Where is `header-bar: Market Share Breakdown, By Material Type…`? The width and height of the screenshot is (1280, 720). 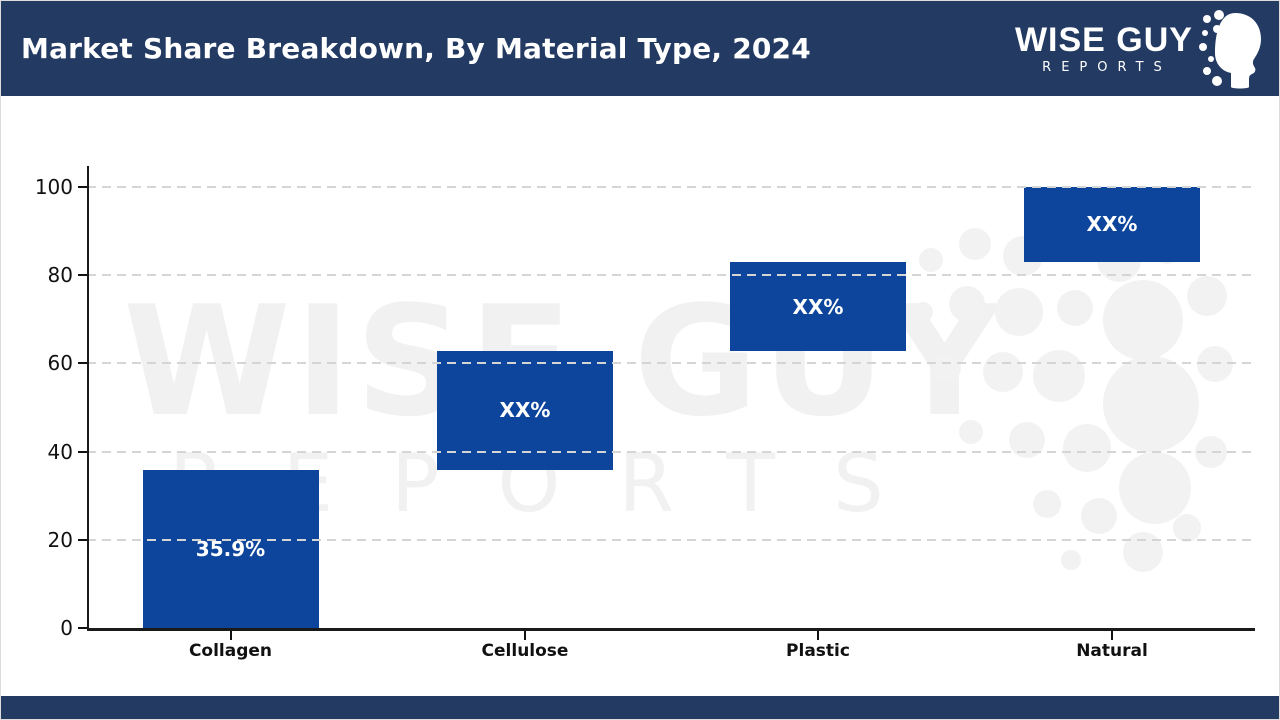
header-bar: Market Share Breakdown, By Material Type… is located at coordinates (640, 48).